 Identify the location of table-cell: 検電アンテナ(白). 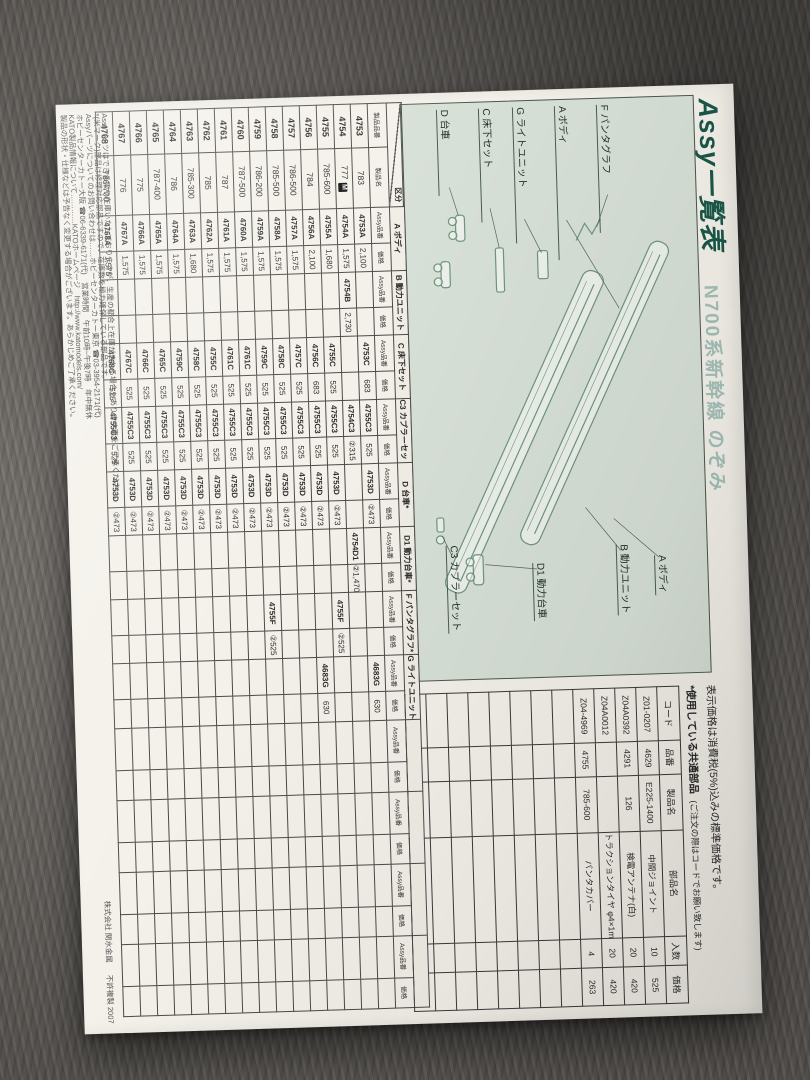
(631, 885).